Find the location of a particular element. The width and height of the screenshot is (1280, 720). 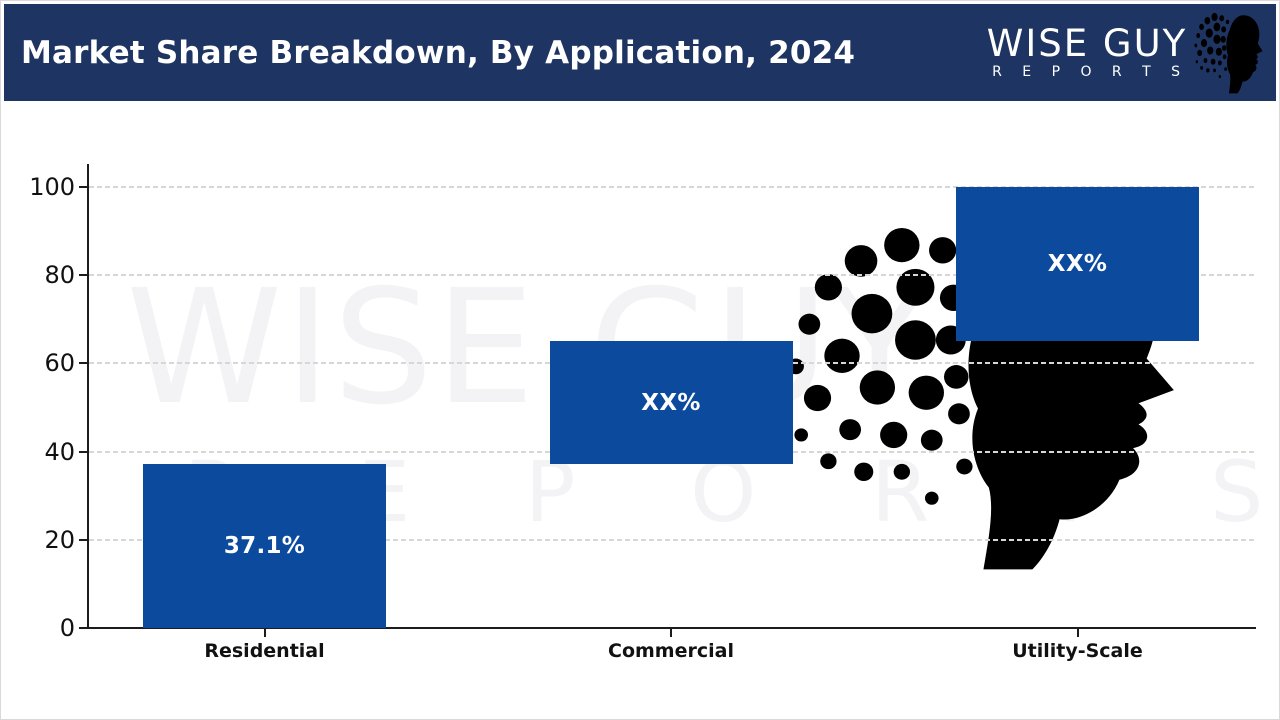

y-tick-label-100: 100 is located at coordinates (52, 187).